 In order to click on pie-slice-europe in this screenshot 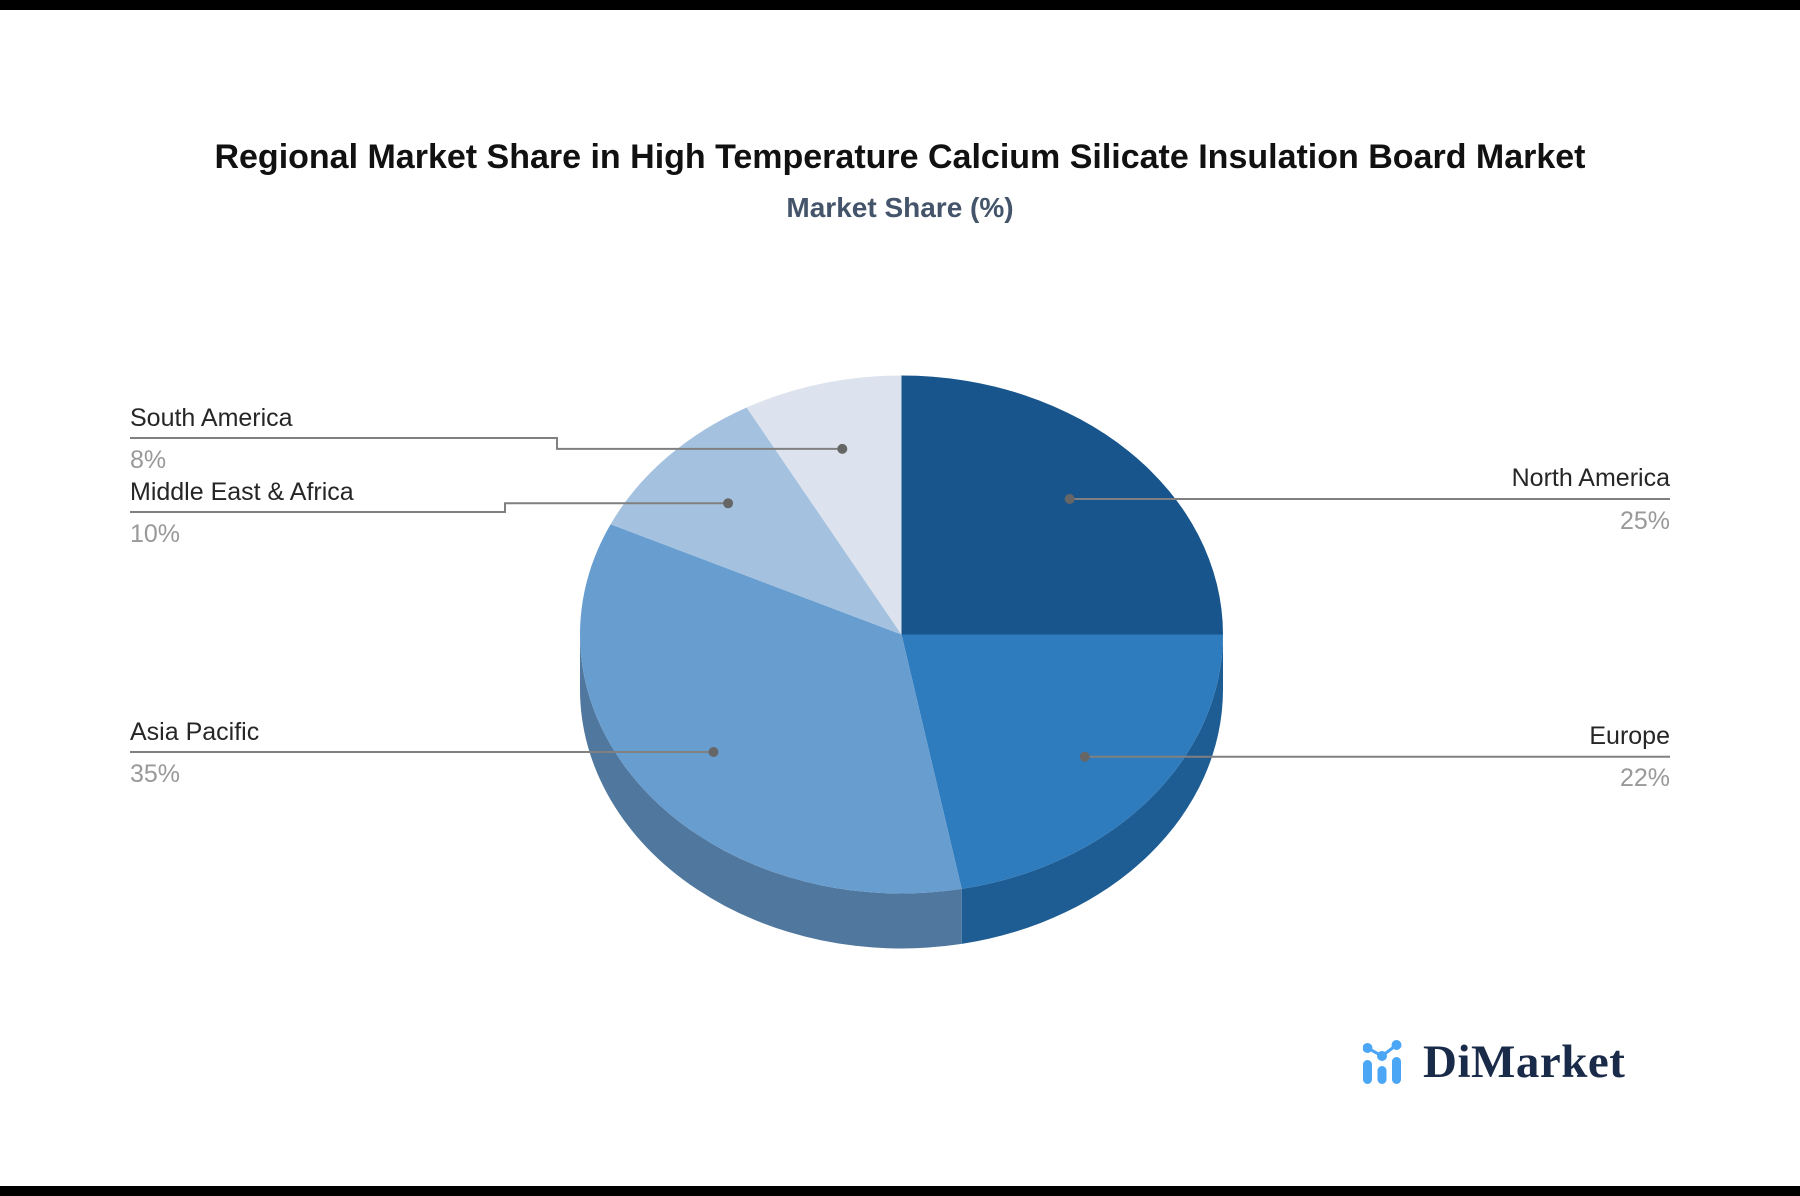, I will do `click(1062, 761)`.